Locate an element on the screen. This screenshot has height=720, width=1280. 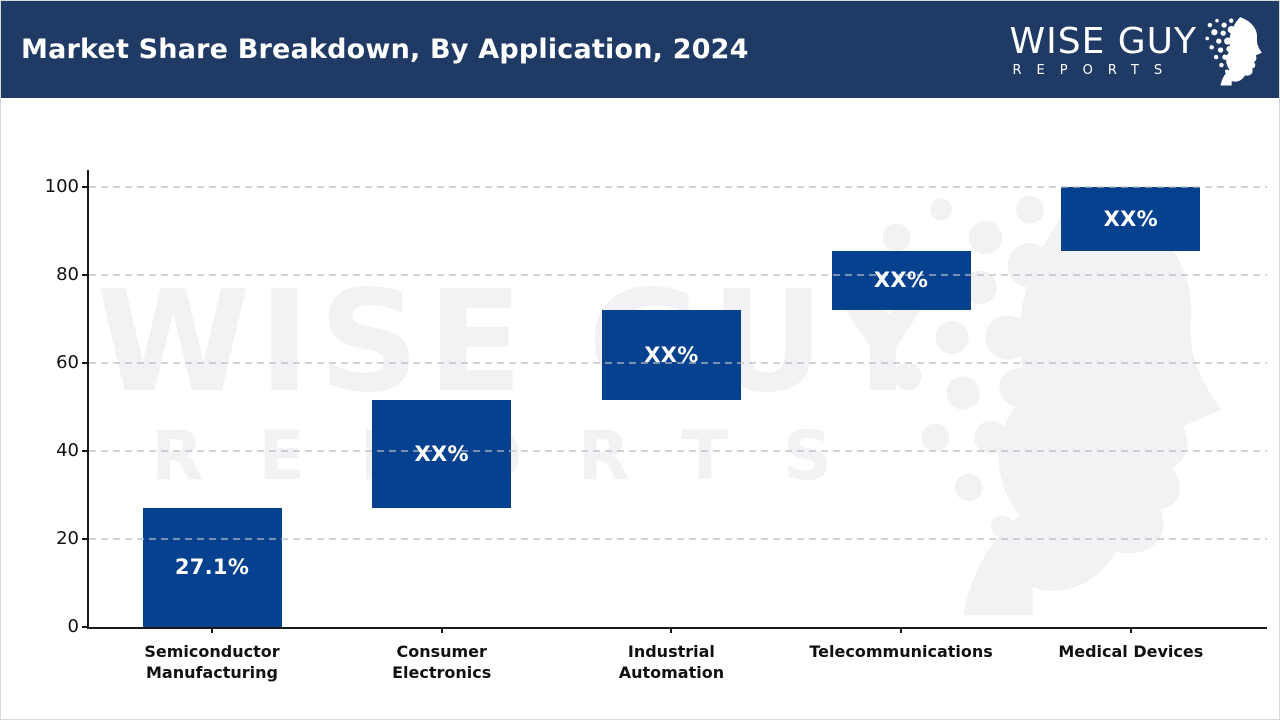
y-axis-tick-label: 20 is located at coordinates (67, 538).